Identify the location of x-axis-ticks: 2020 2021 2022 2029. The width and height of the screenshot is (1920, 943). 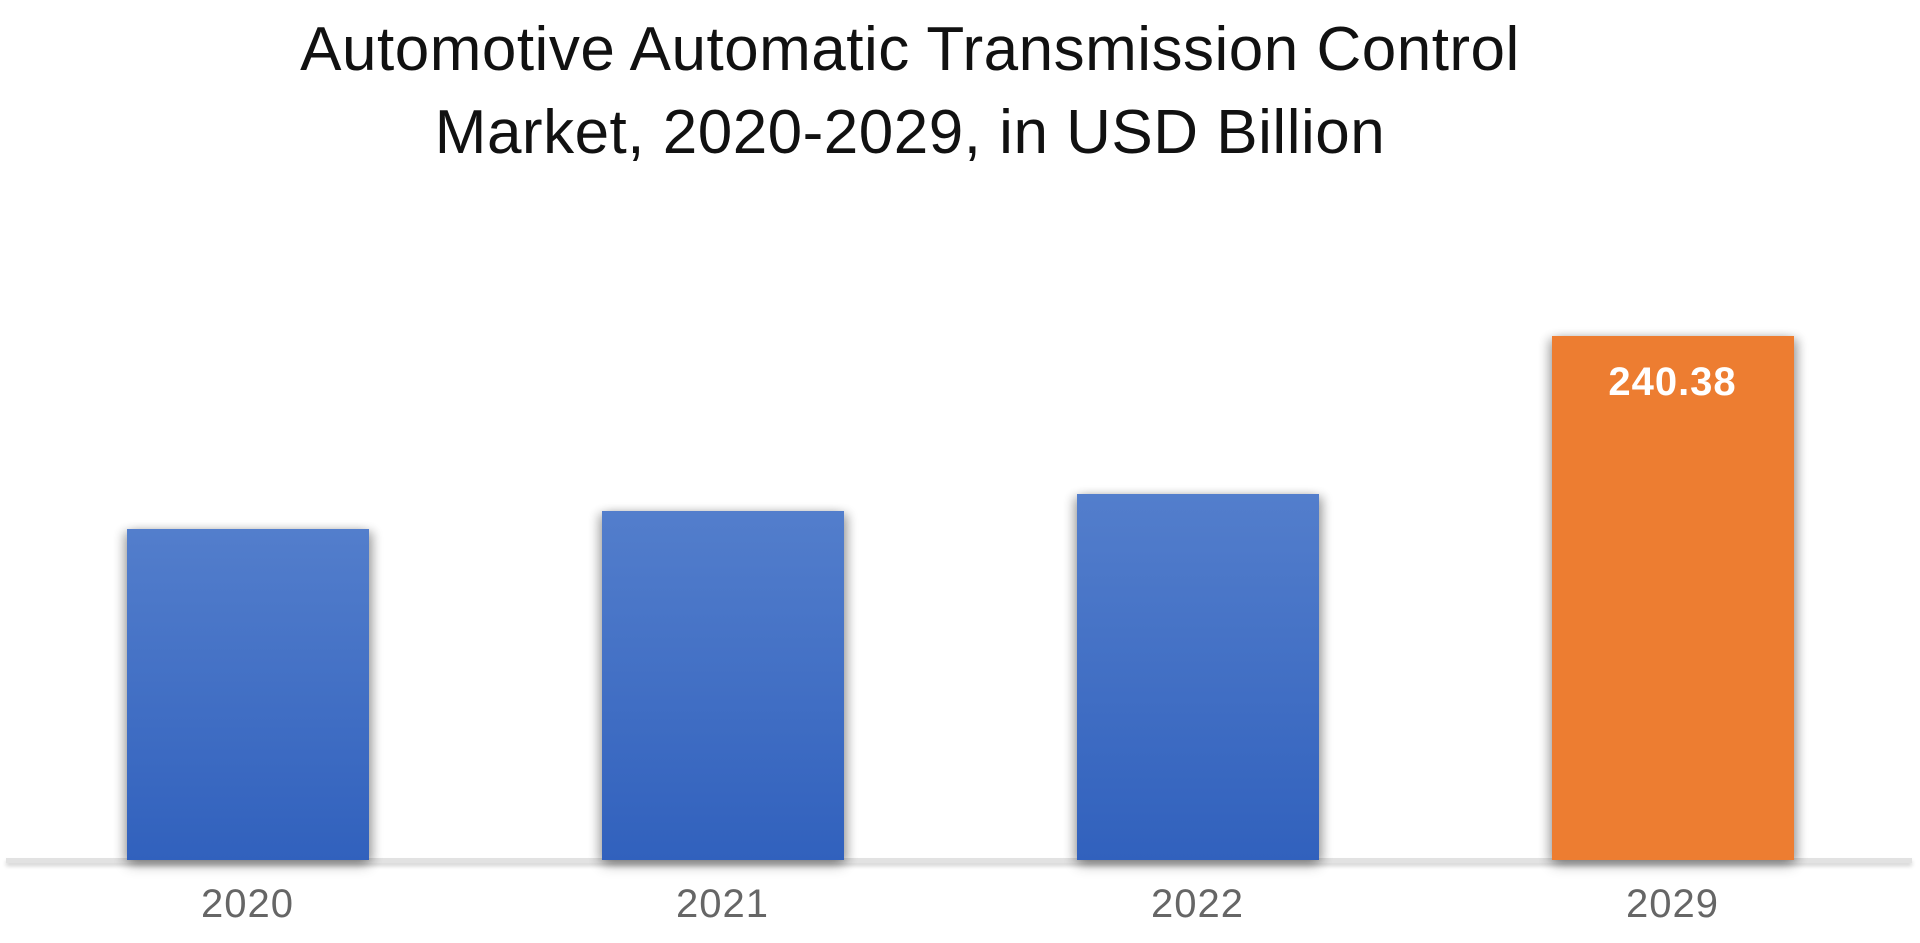
(960, 907).